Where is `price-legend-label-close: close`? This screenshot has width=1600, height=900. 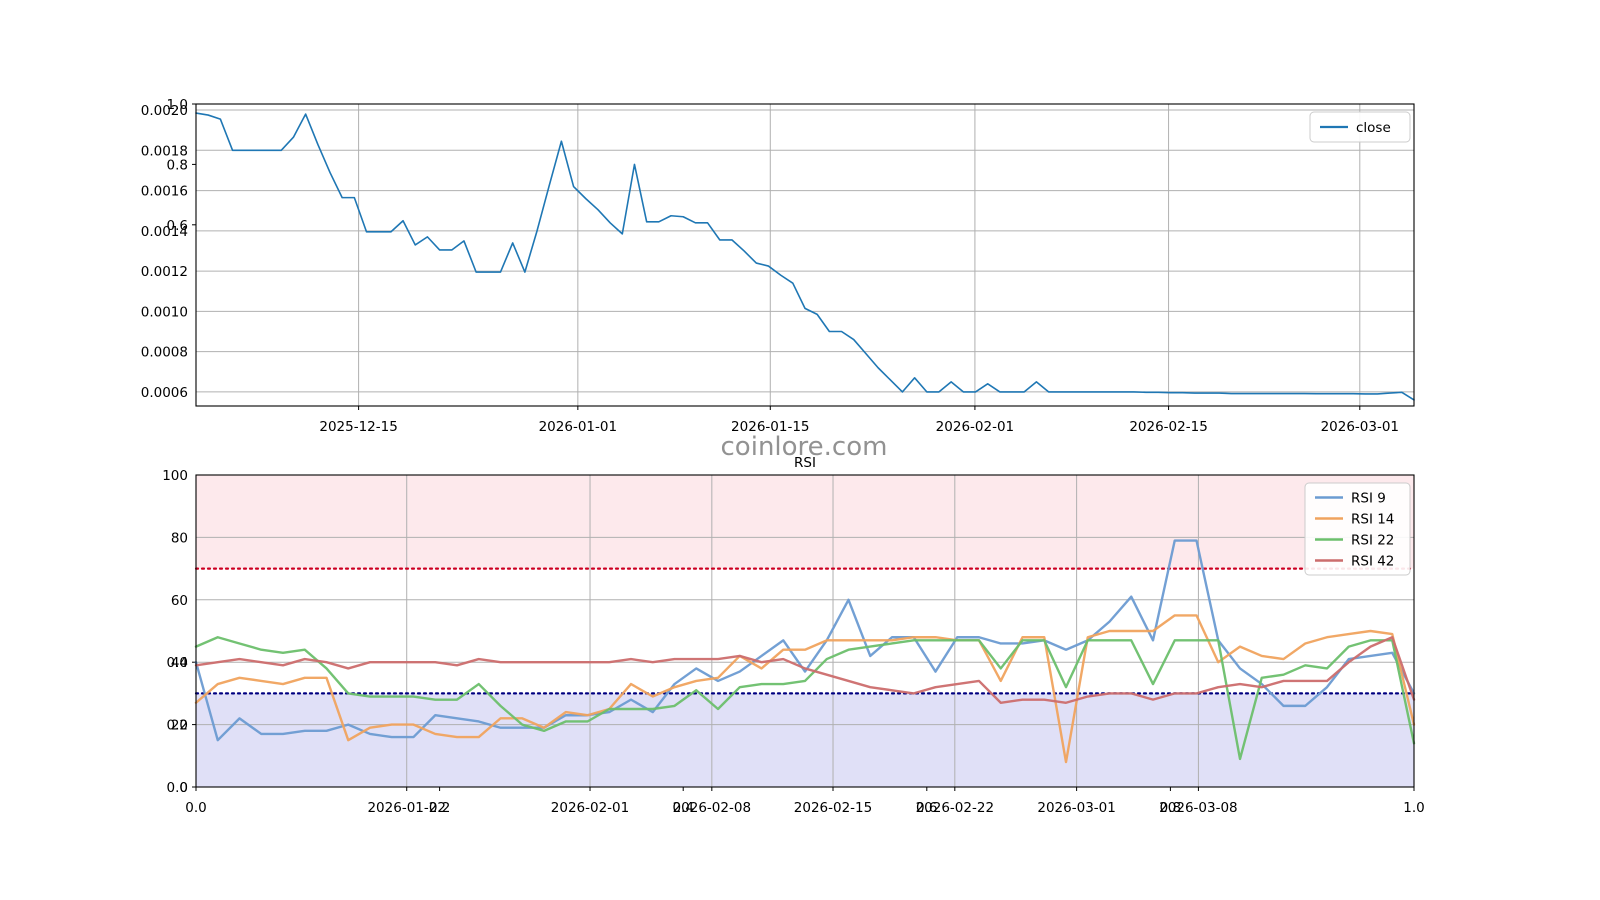
price-legend-label-close: close is located at coordinates (1373, 128).